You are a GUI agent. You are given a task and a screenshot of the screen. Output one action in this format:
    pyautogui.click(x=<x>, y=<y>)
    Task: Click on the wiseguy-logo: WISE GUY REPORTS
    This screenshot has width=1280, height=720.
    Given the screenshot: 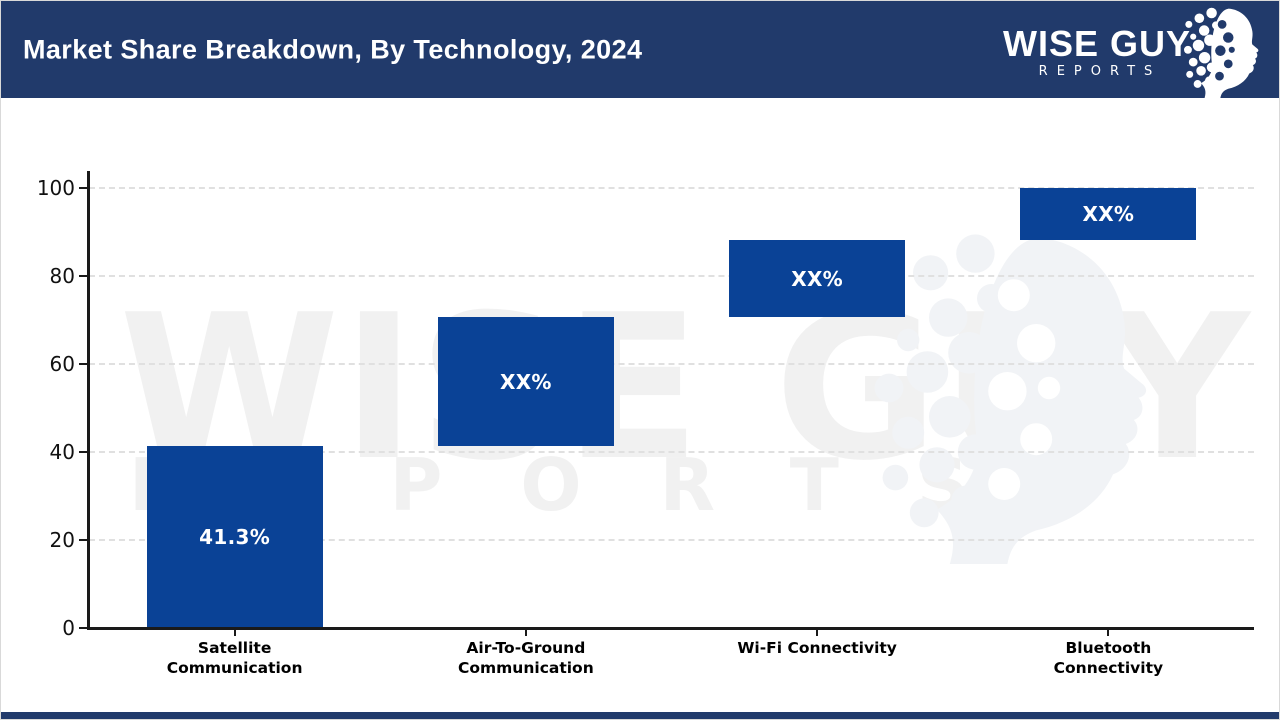 What is the action you would take?
    pyautogui.click(x=1137, y=52)
    